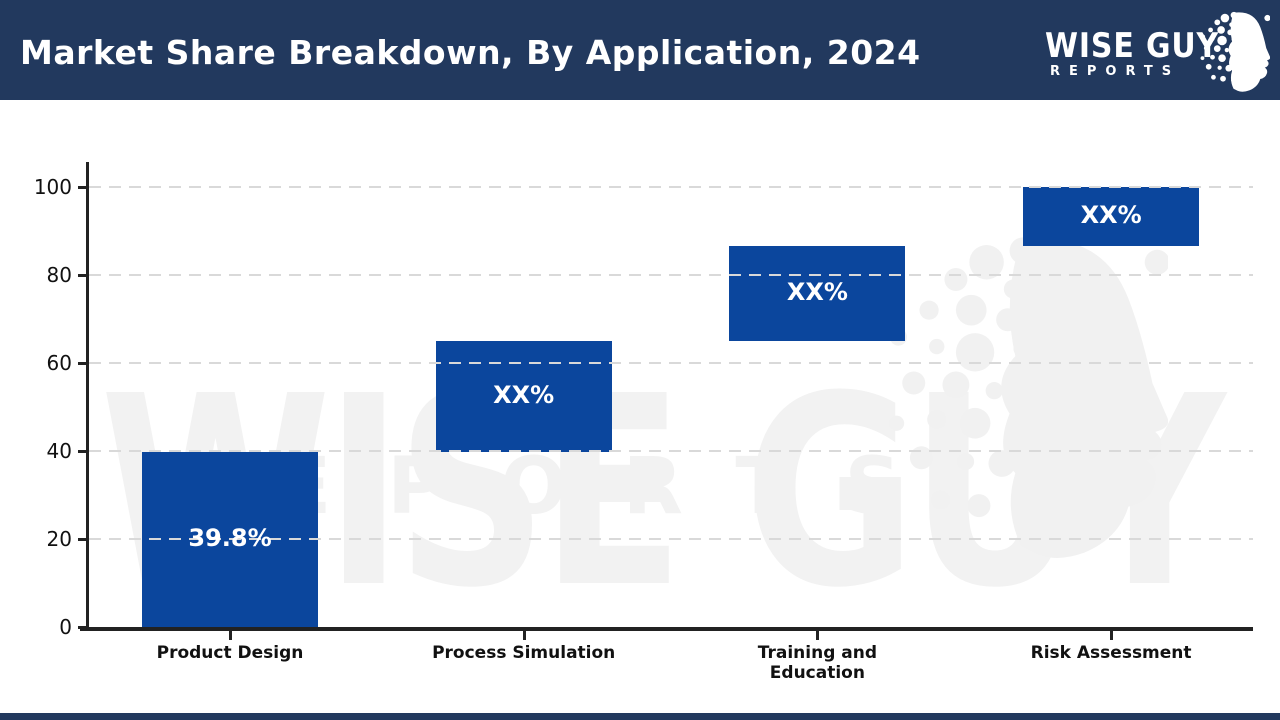  What do you see at coordinates (59, 451) in the screenshot?
I see `y-tick-label-40: 40` at bounding box center [59, 451].